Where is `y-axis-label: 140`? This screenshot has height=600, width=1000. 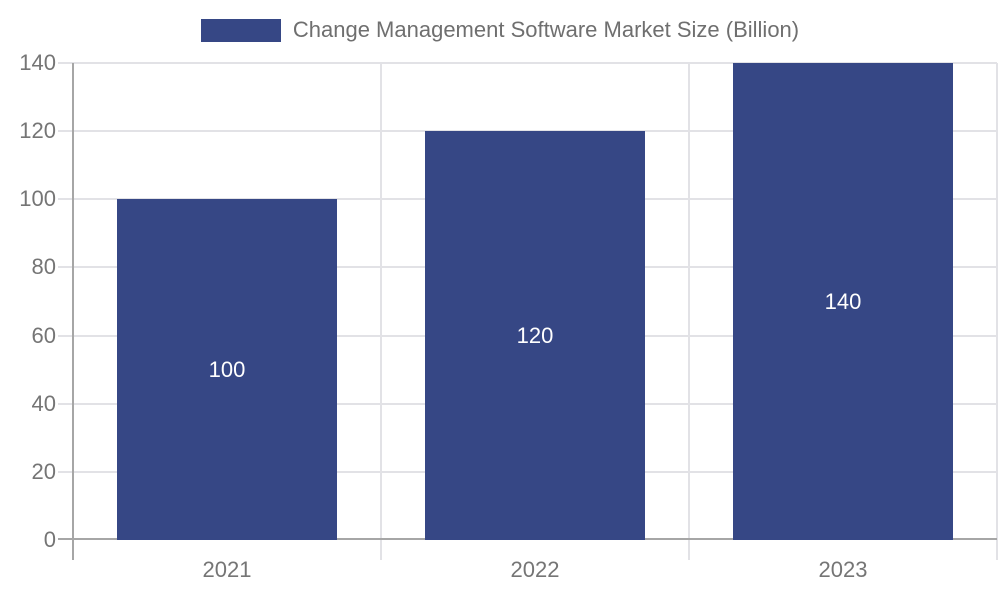
y-axis-label: 140 is located at coordinates (37, 62).